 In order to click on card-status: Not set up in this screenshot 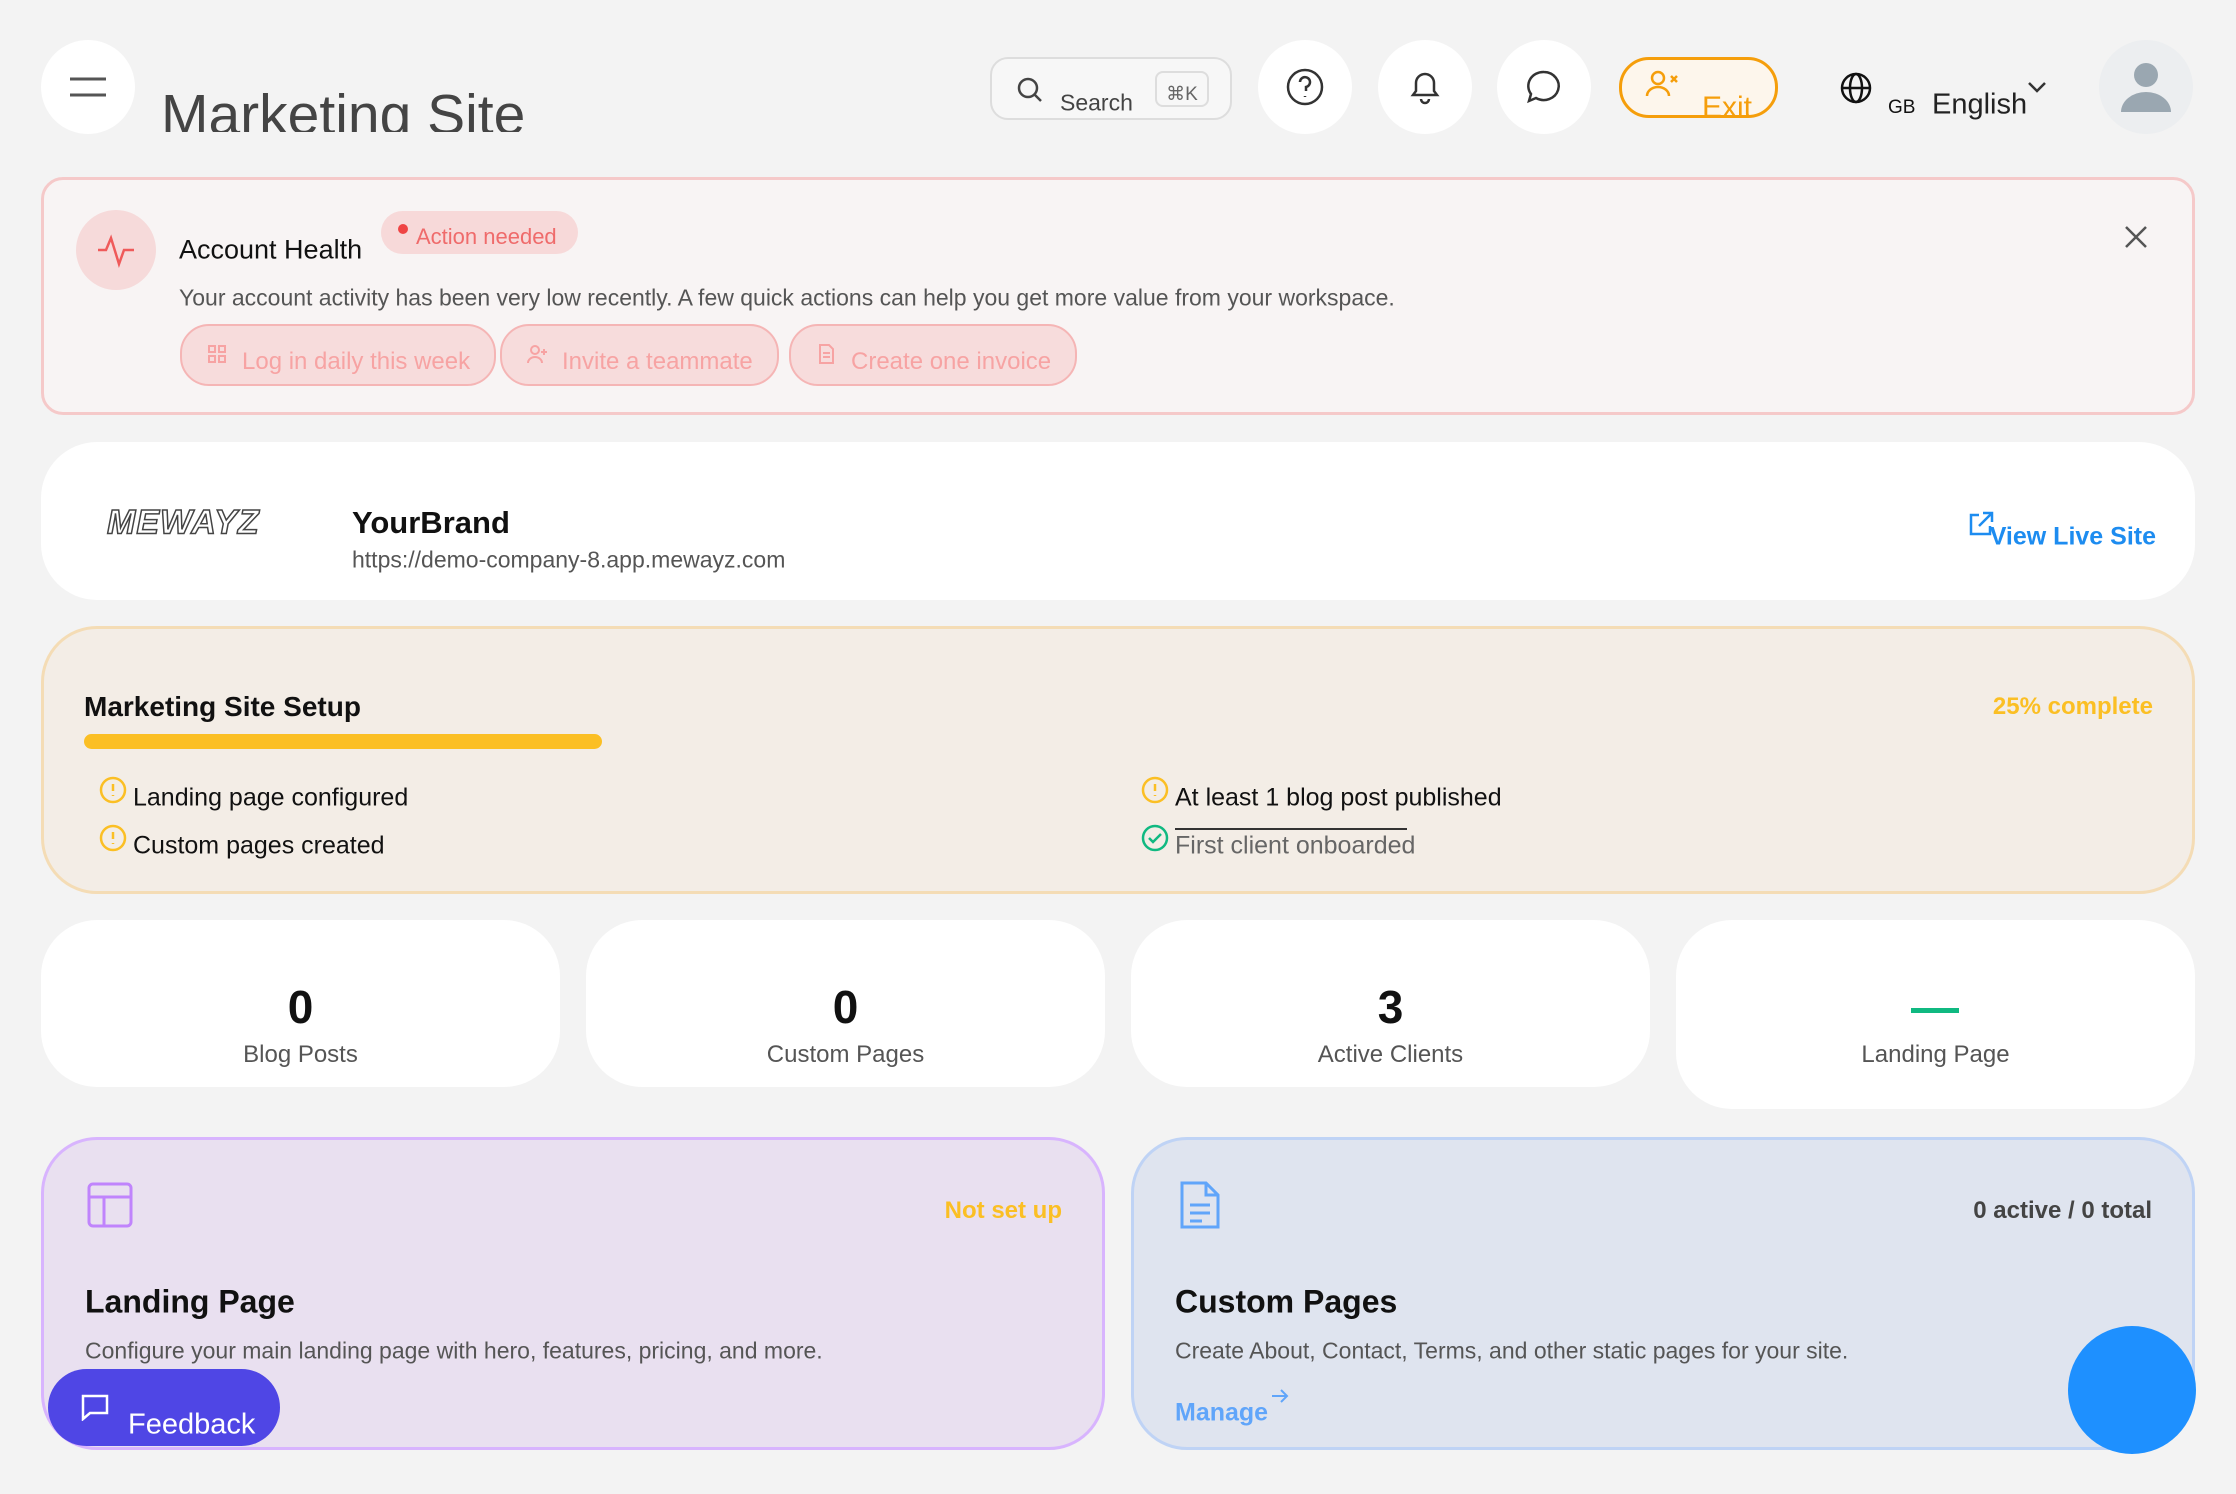, I will do `click(1003, 1210)`.